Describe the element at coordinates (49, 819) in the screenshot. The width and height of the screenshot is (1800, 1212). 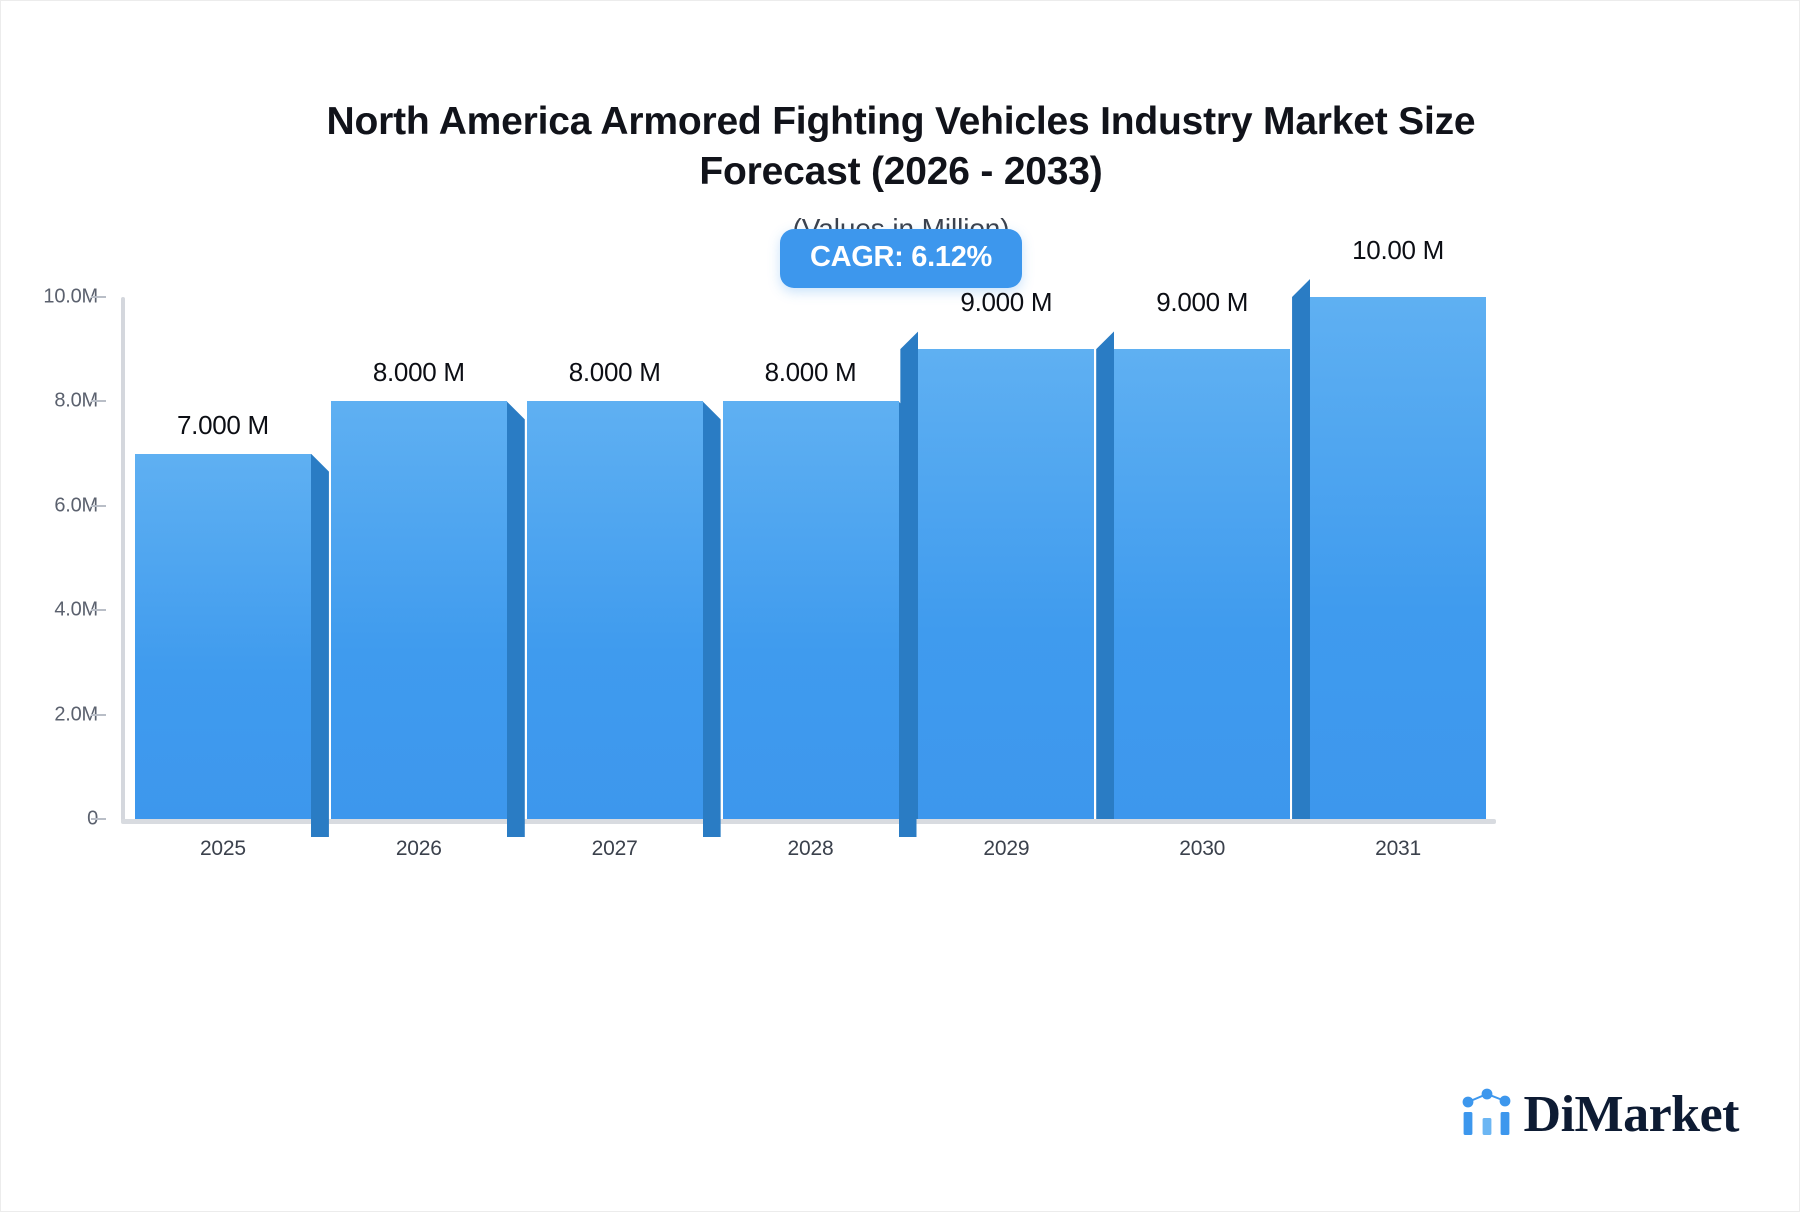
I see `y-axis-tick-label: 0` at that location.